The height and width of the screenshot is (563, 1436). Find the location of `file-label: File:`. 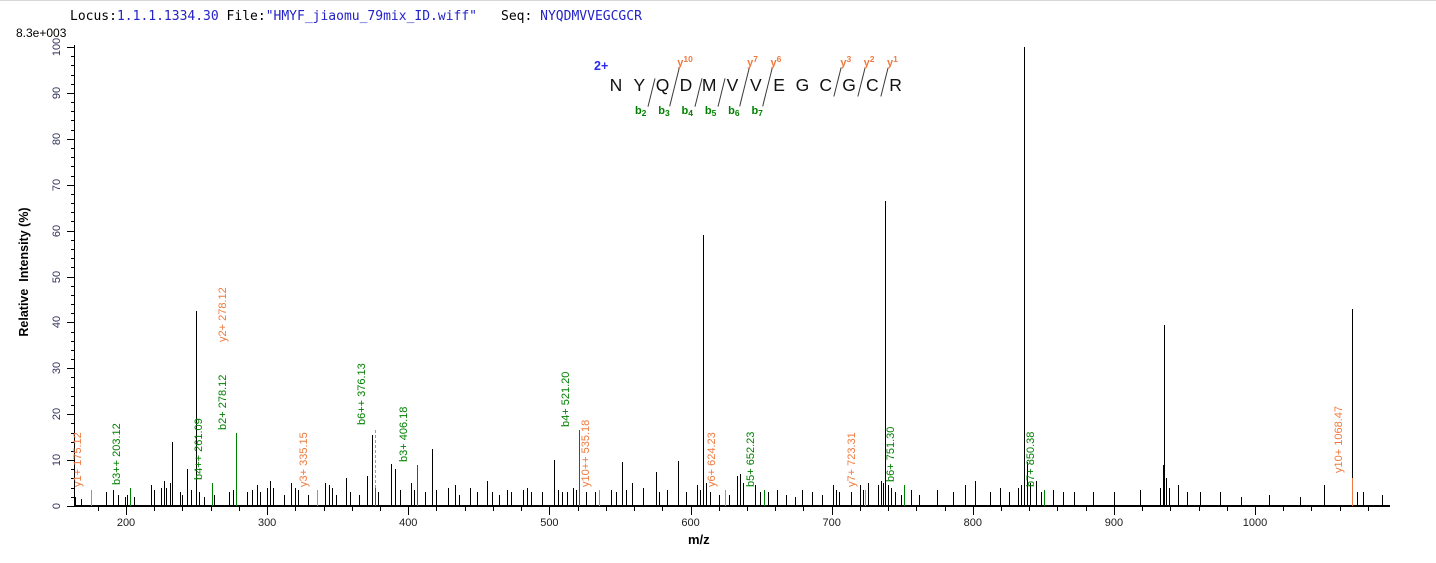

file-label: File: is located at coordinates (242, 16).